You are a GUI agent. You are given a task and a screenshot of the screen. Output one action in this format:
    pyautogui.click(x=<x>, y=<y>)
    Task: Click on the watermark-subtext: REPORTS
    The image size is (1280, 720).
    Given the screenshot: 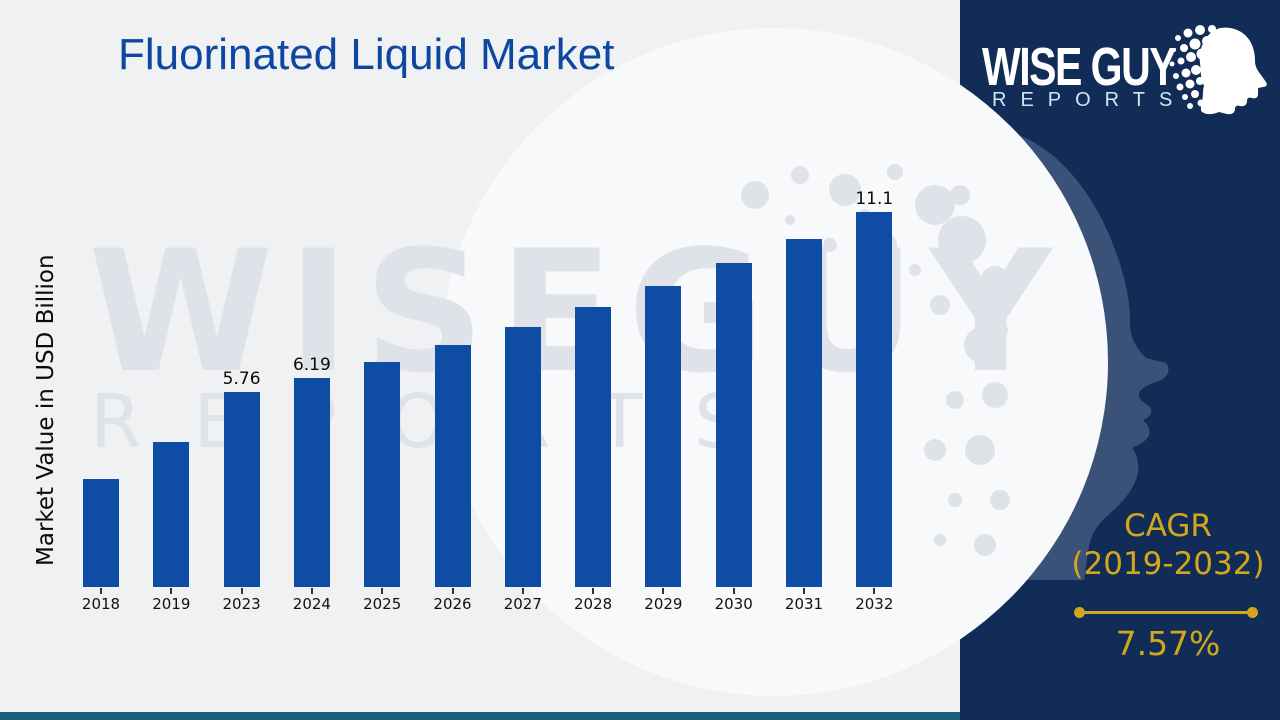 What is the action you would take?
    pyautogui.click(x=441, y=422)
    